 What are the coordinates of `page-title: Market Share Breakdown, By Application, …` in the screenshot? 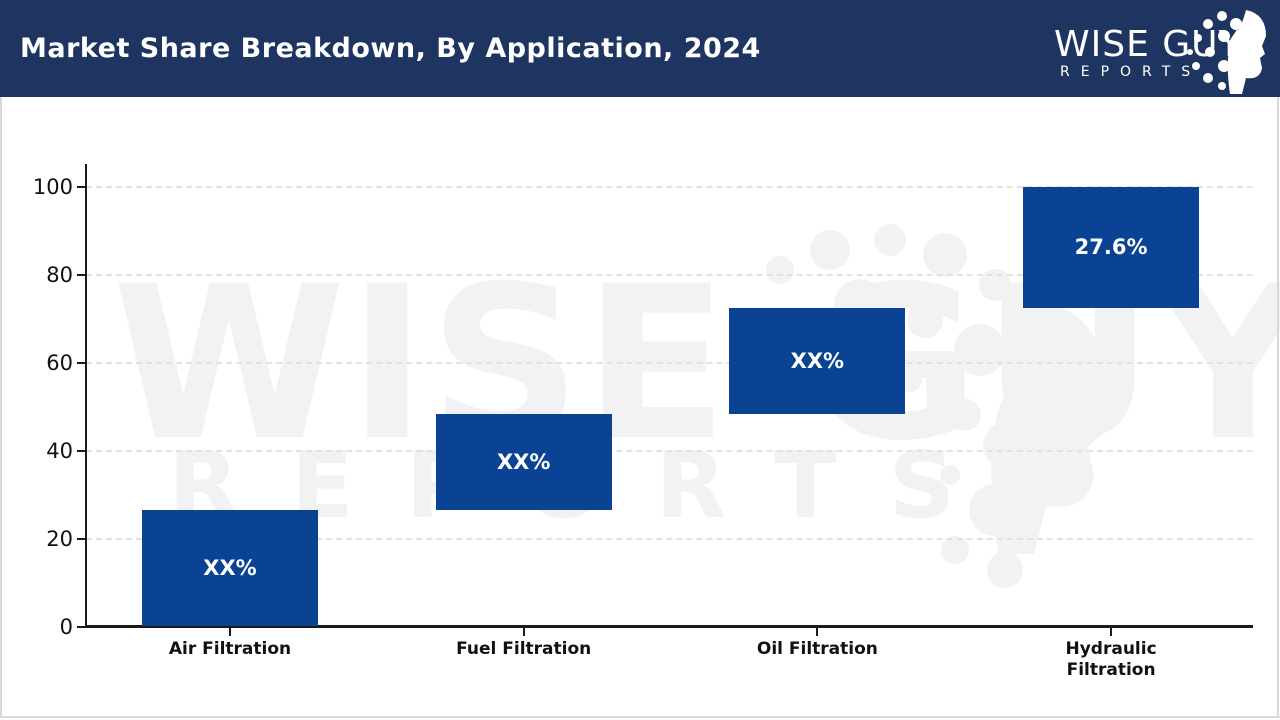 It's located at (390, 48).